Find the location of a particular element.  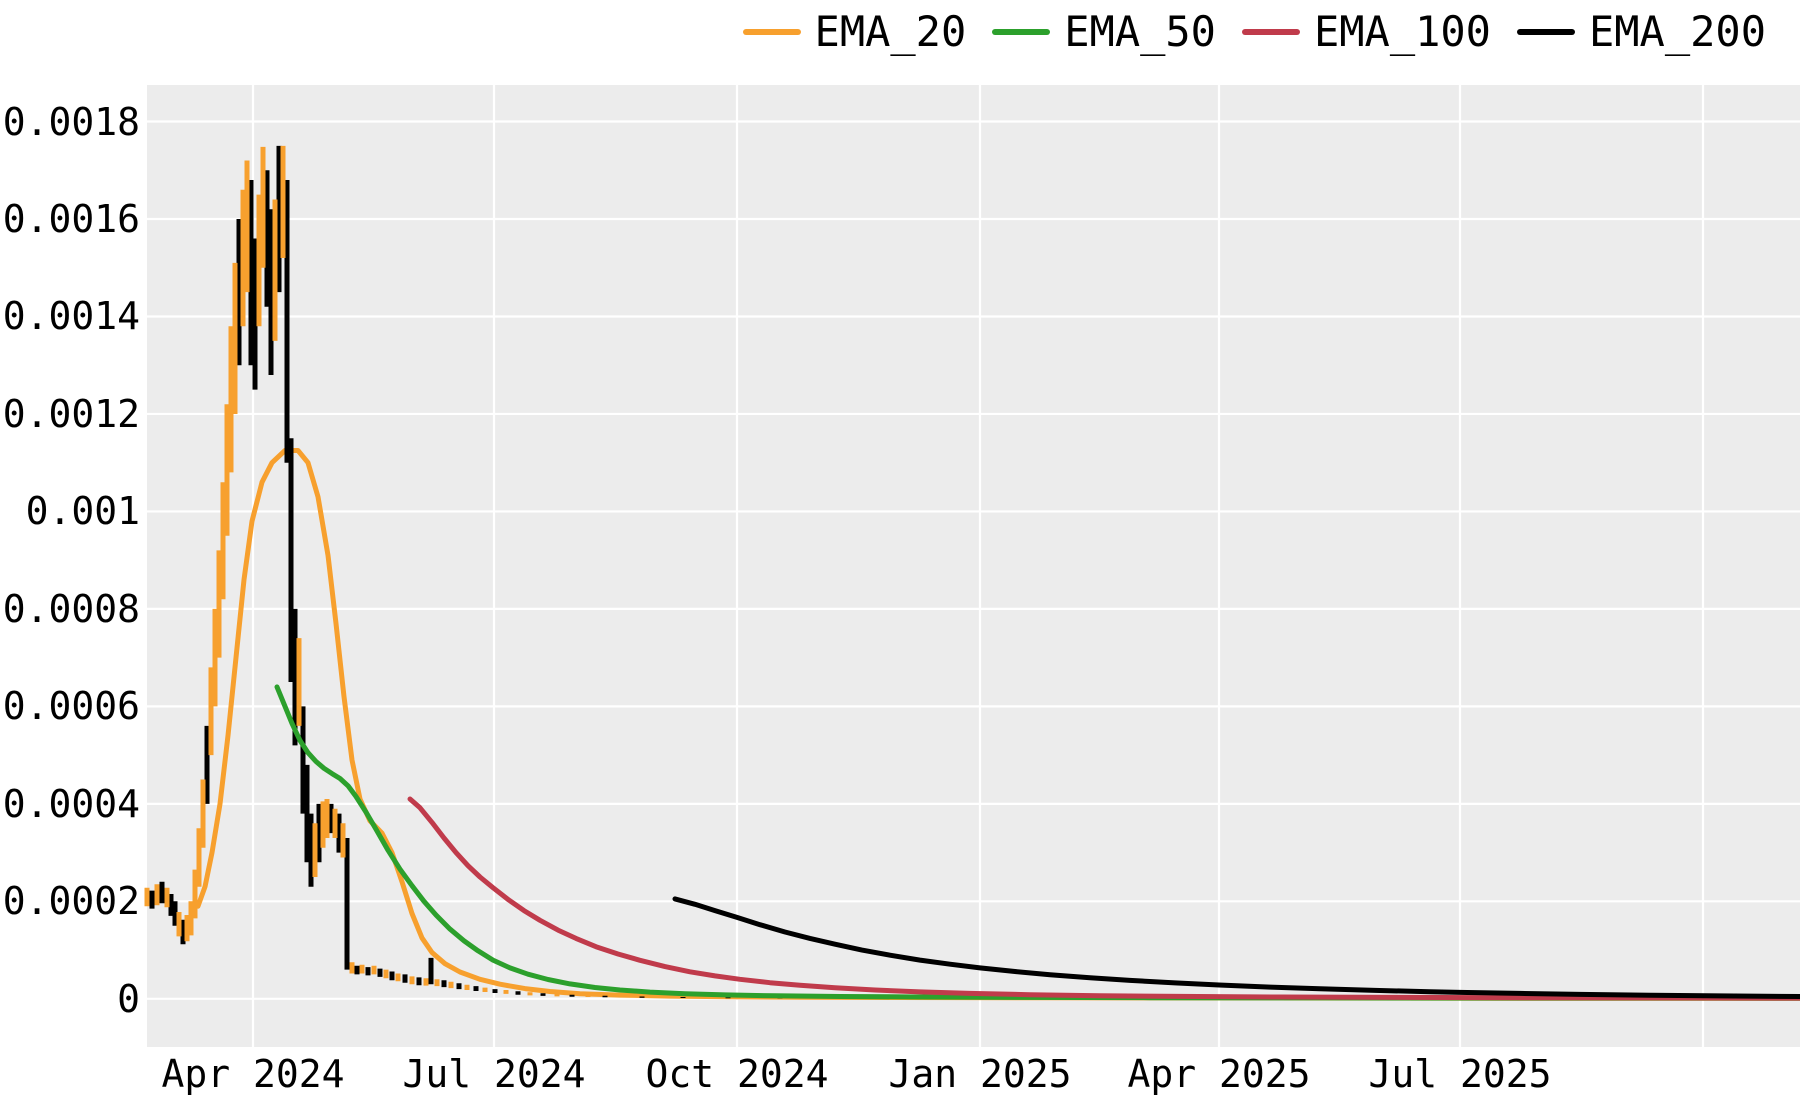

x-tick-label: Apr 2024 is located at coordinates (253, 1074).